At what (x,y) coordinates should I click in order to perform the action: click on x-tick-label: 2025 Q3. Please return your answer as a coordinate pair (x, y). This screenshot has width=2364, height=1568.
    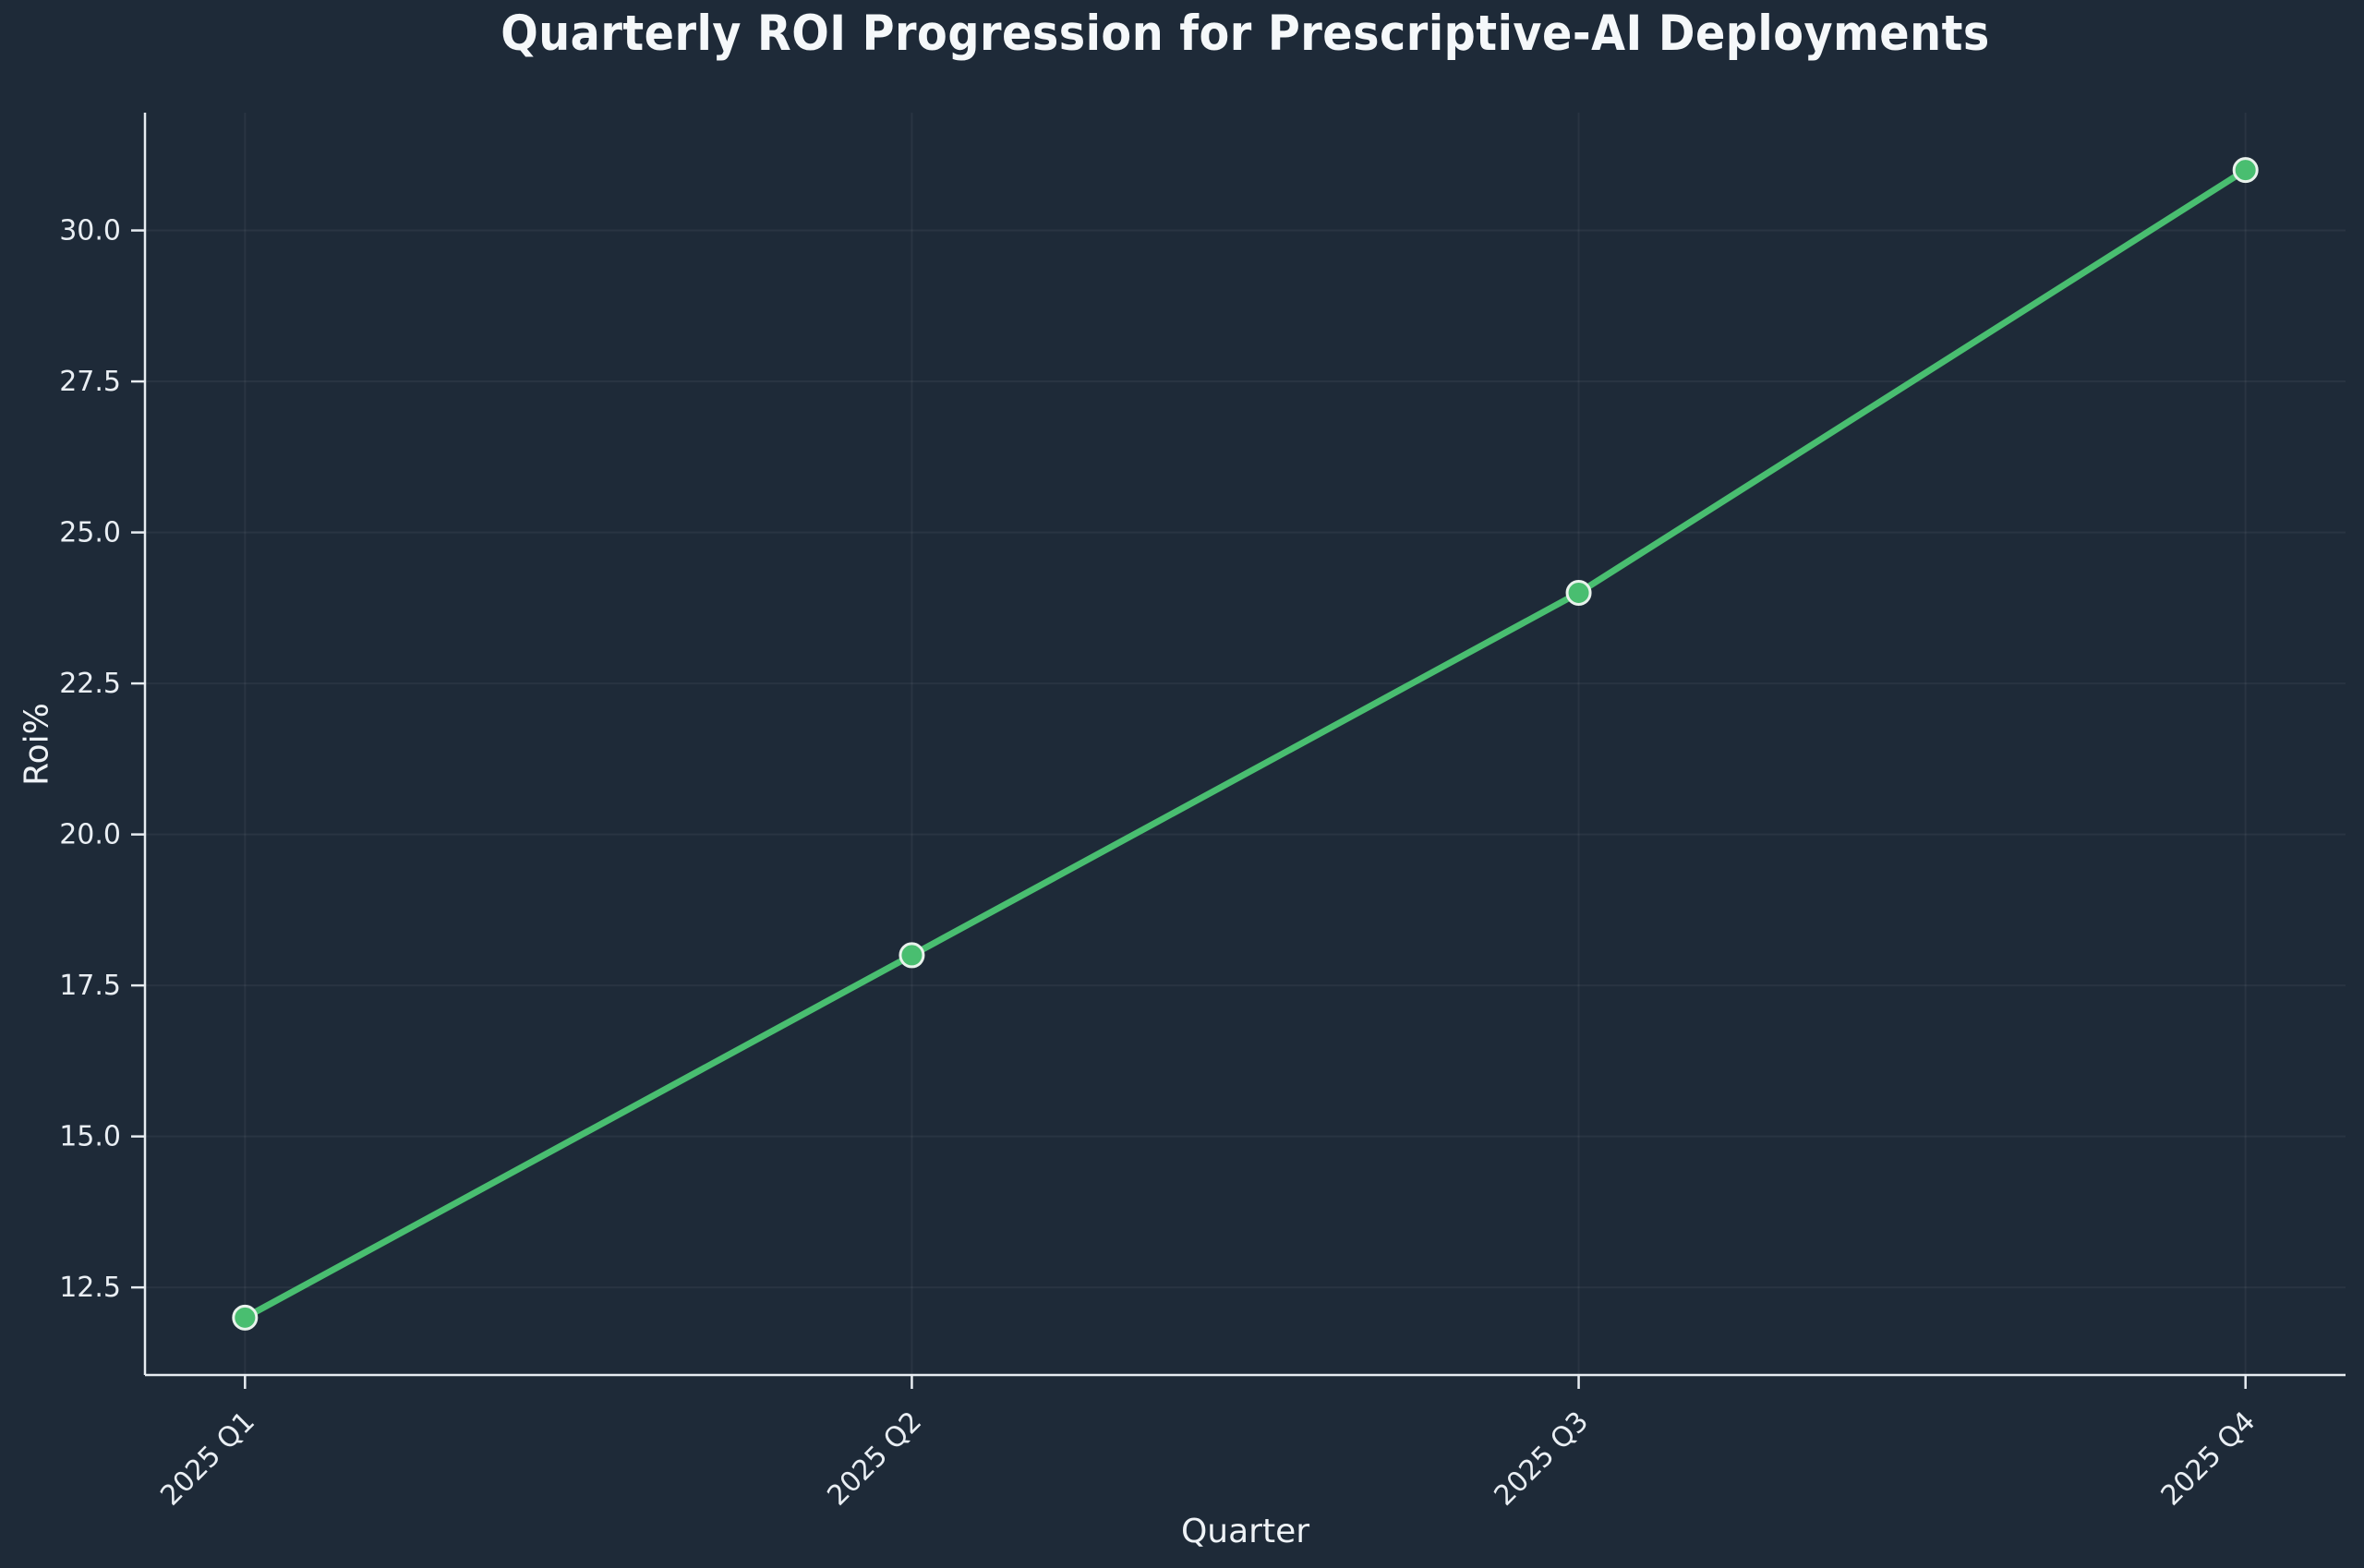
    Looking at the image, I should click on (1542, 1459).